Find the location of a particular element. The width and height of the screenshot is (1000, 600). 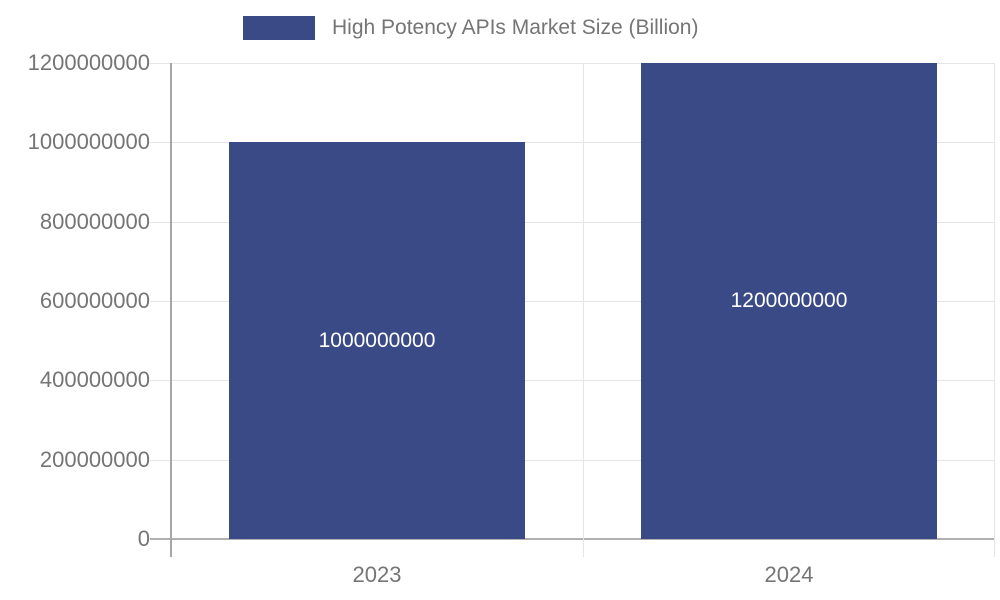

y-tick-label: 800000000 is located at coordinates (94, 221).